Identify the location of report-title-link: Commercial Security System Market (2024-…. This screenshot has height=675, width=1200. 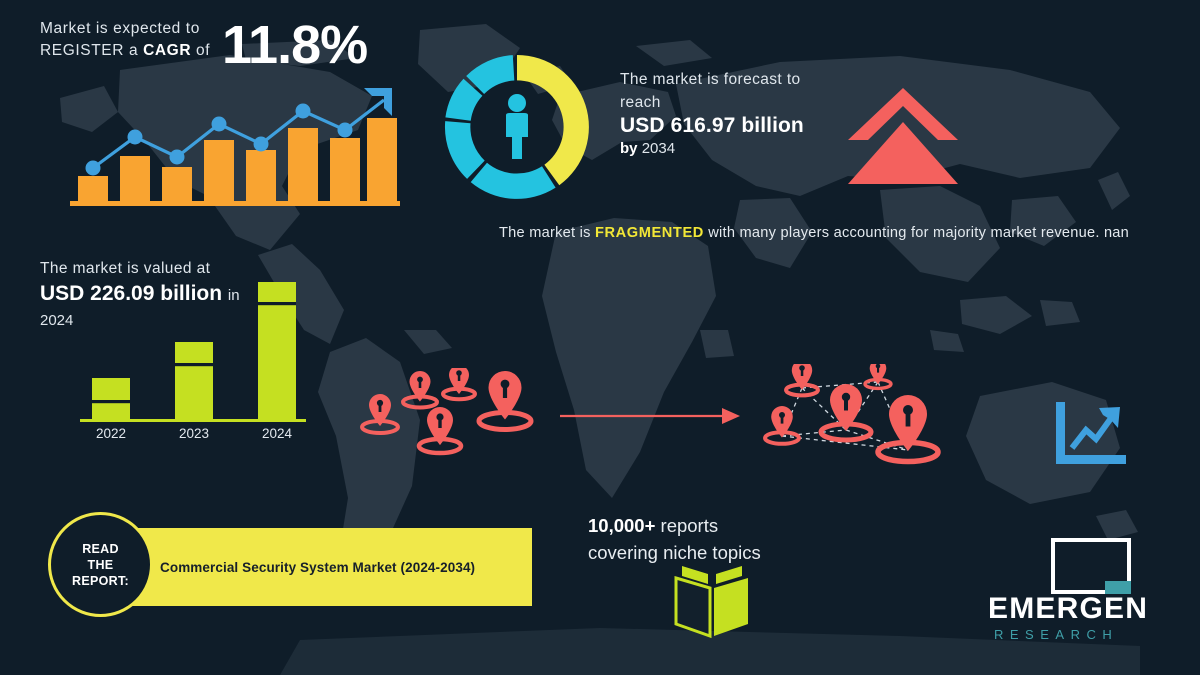
(318, 567).